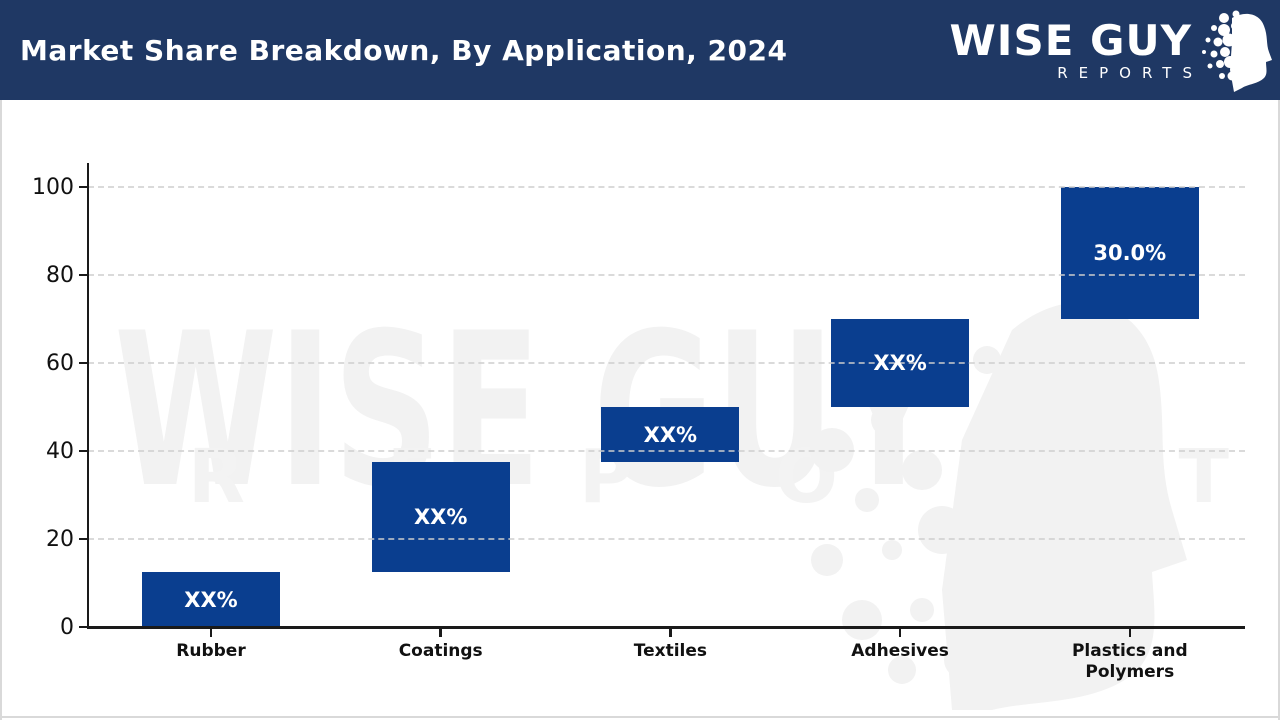 The width and height of the screenshot is (1280, 720). Describe the element at coordinates (666, 539) in the screenshot. I see `gridline-y20` at that location.